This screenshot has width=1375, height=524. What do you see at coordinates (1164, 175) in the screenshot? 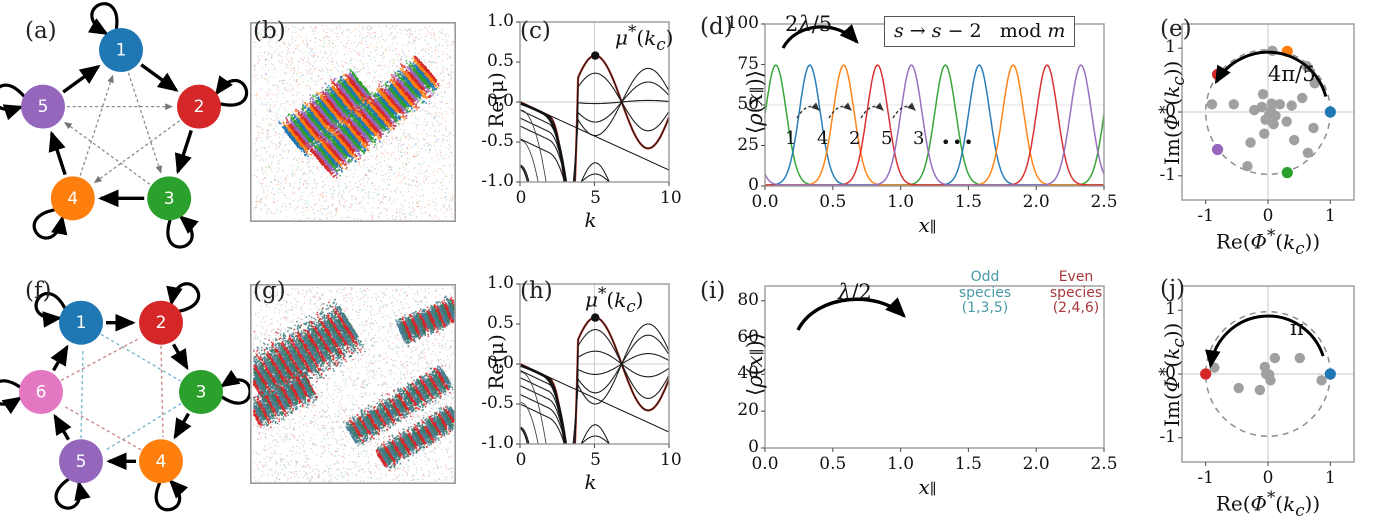
I see `panel-e-ytick: -1` at bounding box center [1164, 175].